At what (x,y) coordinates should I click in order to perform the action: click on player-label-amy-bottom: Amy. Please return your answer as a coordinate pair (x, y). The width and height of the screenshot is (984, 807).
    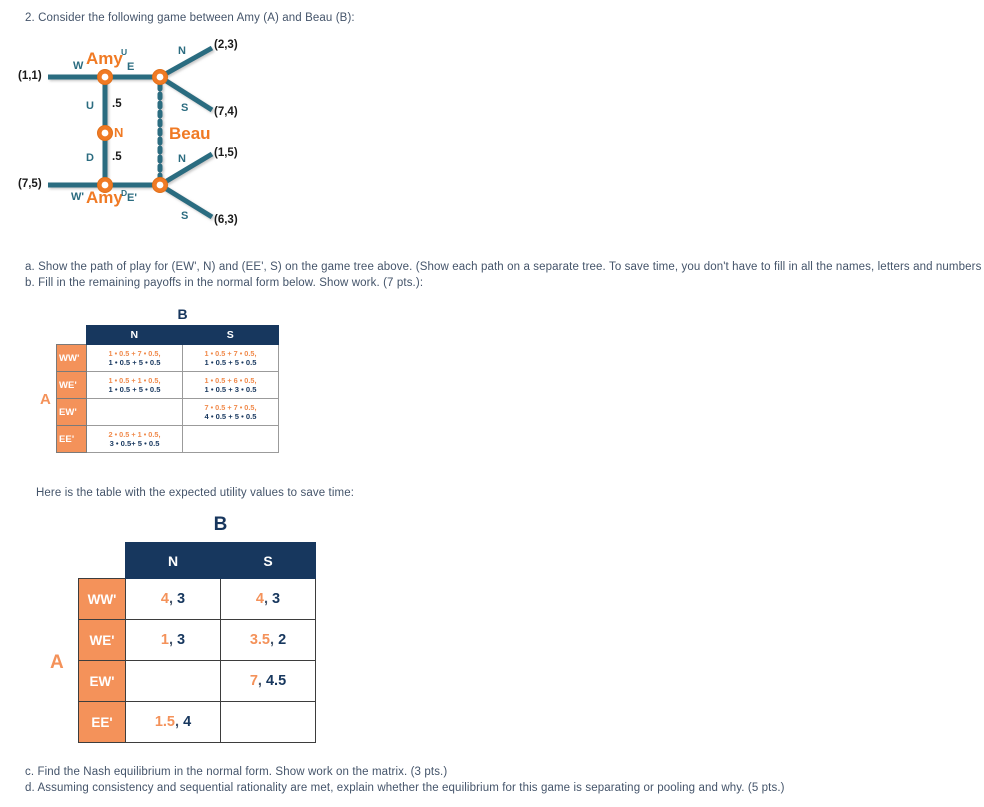
    Looking at the image, I should click on (104, 197).